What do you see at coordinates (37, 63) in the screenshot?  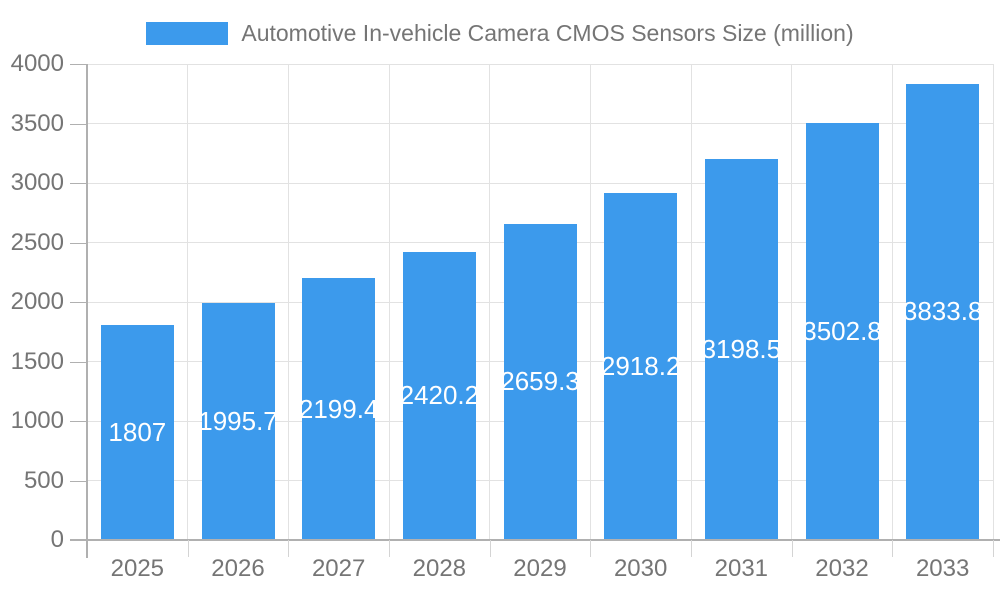 I see `y-axis-tick-label: 4000` at bounding box center [37, 63].